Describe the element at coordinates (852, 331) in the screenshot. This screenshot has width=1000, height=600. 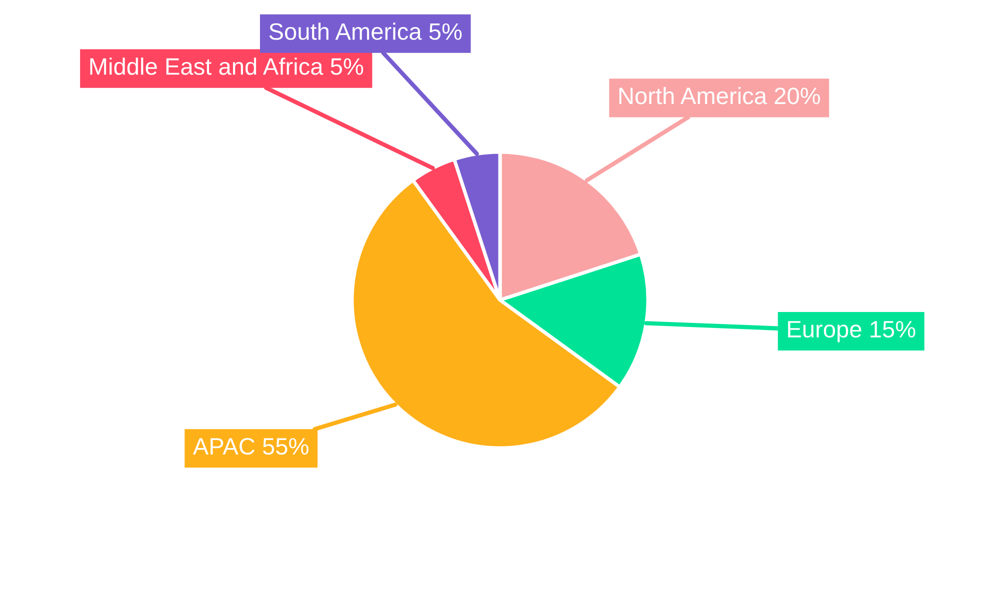
I see `slice-label: Europe 15%` at that location.